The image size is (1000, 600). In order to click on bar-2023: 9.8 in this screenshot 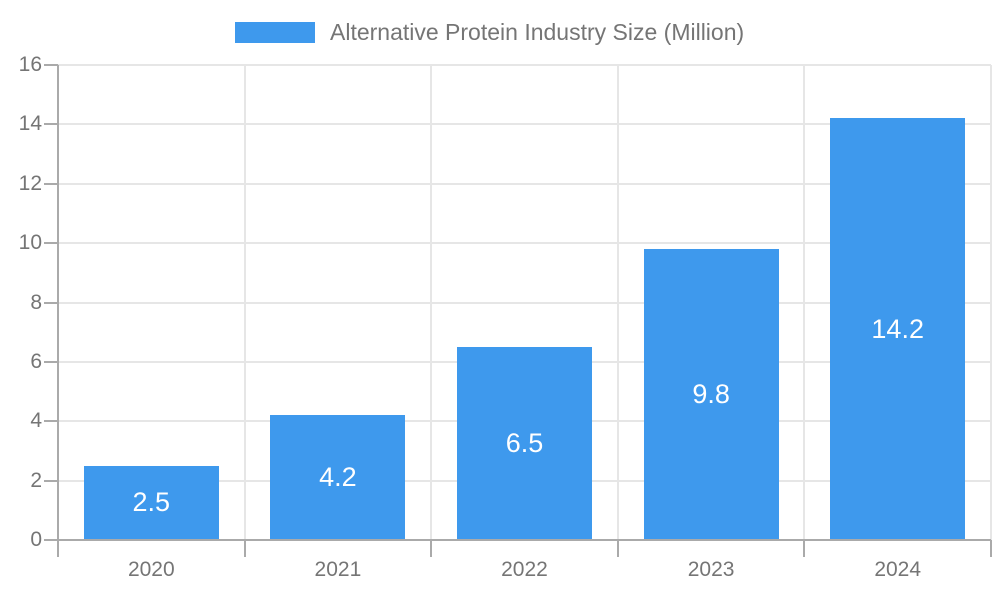, I will do `click(711, 394)`.